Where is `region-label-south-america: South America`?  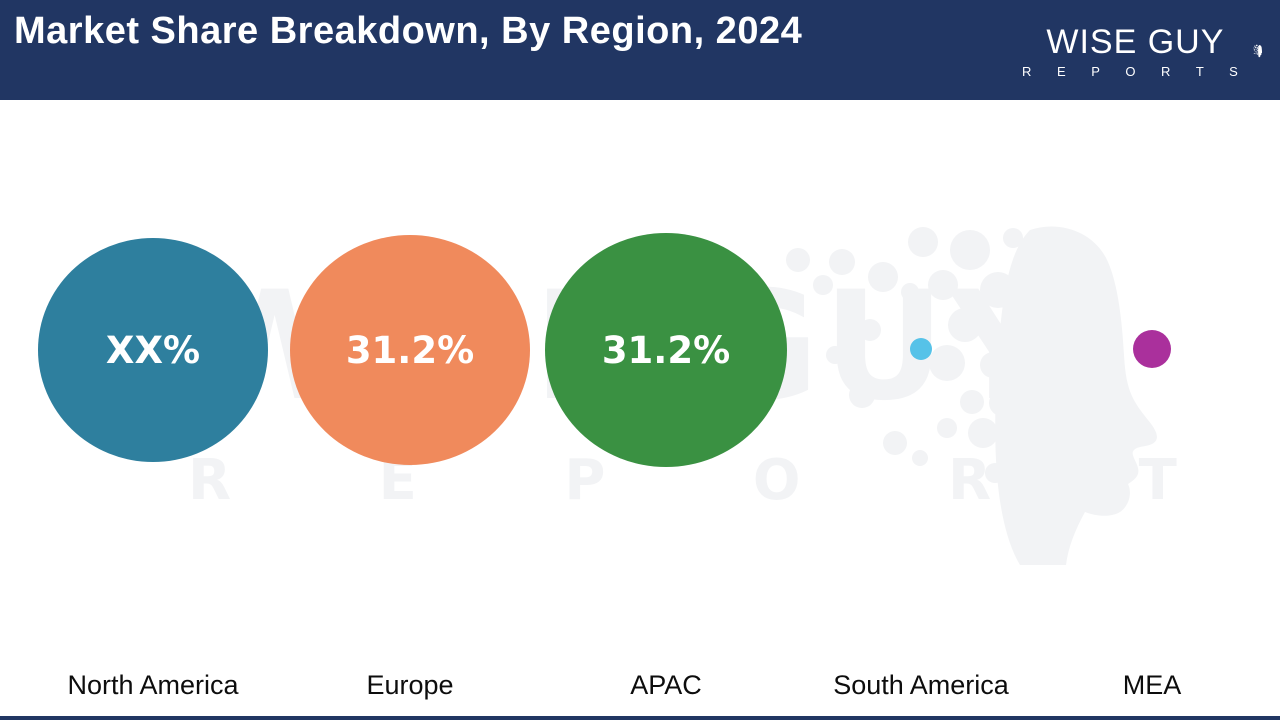 region-label-south-america: South America is located at coordinates (921, 685).